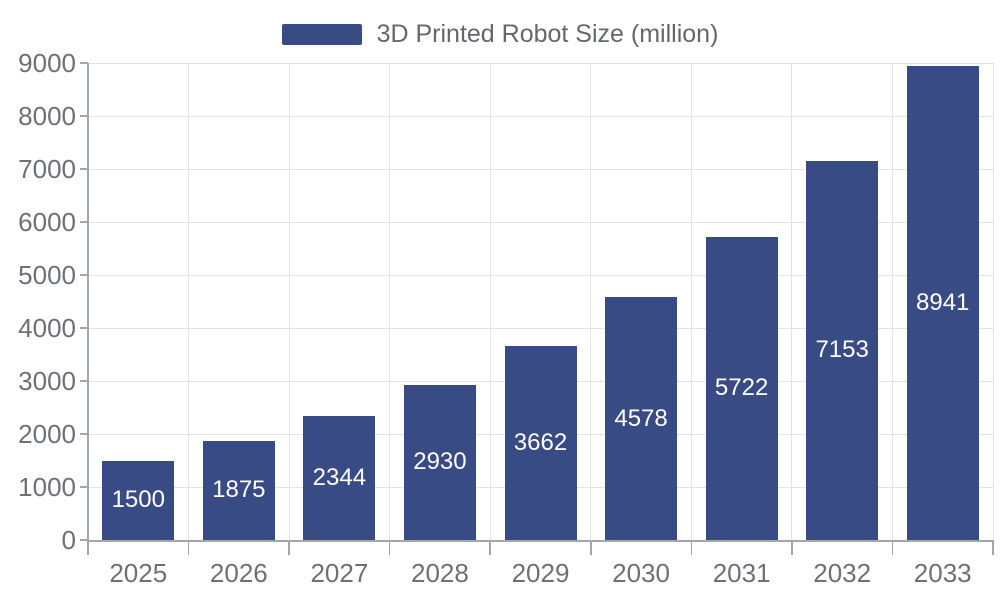  Describe the element at coordinates (47, 222) in the screenshot. I see `y-axis-label: 6000` at that location.